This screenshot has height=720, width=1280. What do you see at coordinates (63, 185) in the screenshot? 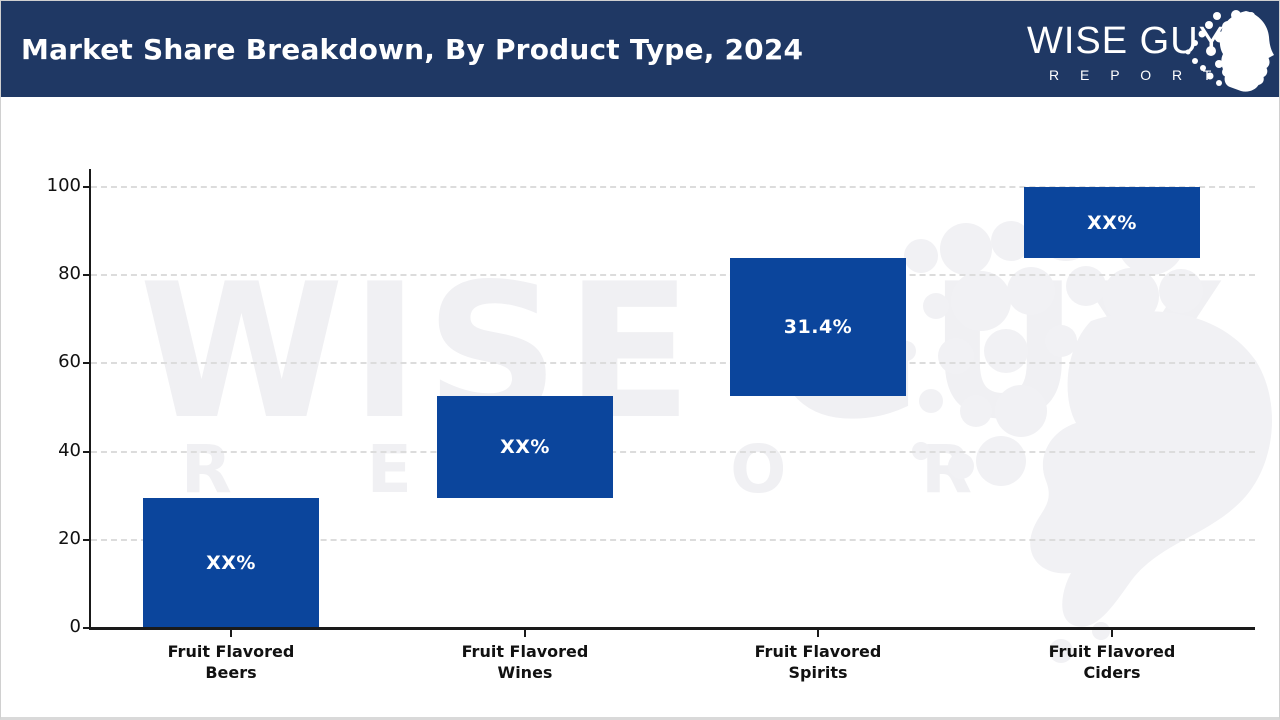
I see `y-tick-label-100: 100` at bounding box center [63, 185].